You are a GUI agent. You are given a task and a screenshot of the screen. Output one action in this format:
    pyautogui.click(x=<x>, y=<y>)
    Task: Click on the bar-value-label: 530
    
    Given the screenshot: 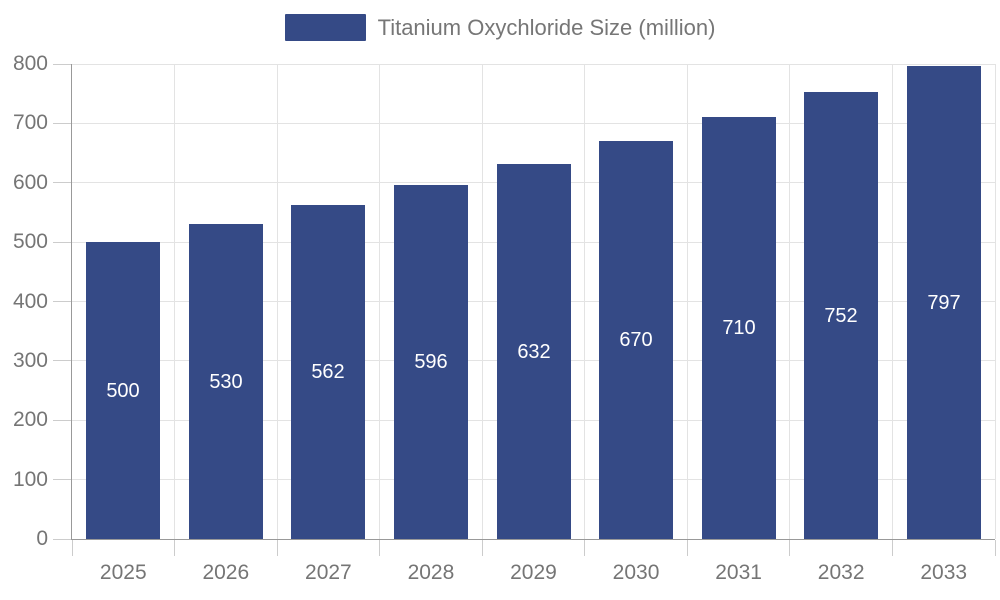 What is the action you would take?
    pyautogui.click(x=226, y=381)
    